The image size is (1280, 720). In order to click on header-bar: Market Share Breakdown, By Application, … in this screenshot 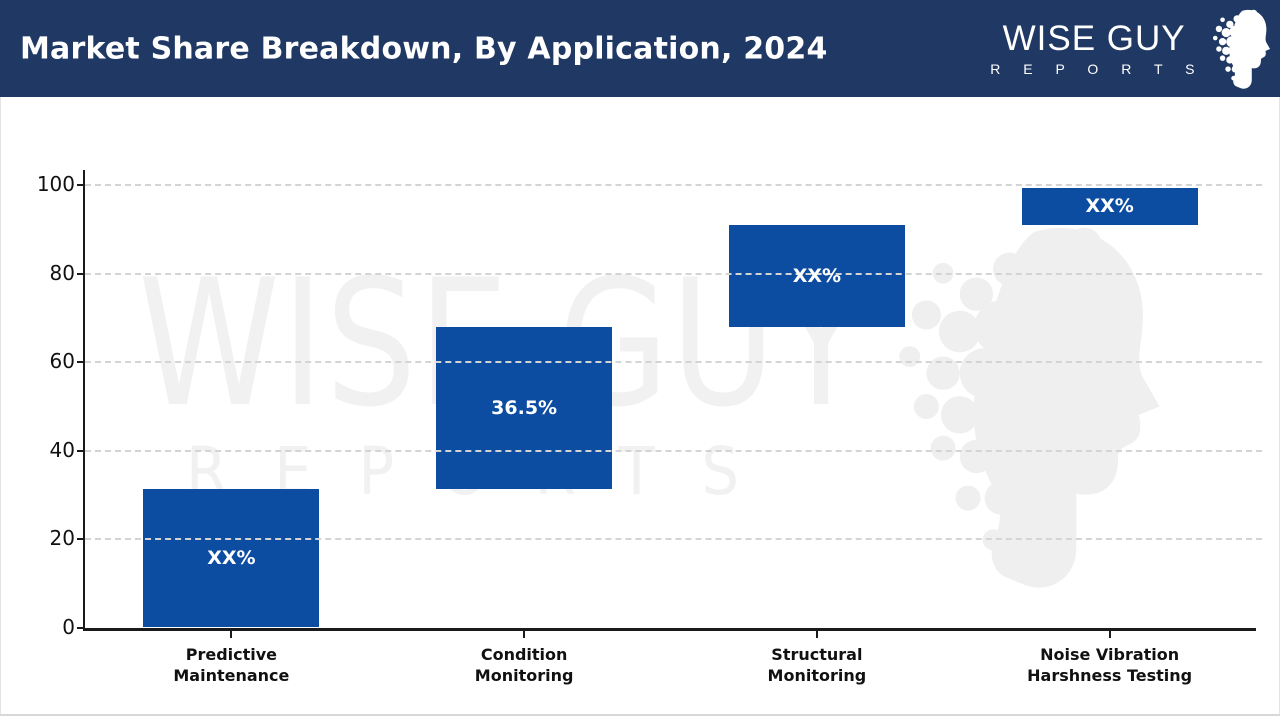, I will do `click(640, 48)`.